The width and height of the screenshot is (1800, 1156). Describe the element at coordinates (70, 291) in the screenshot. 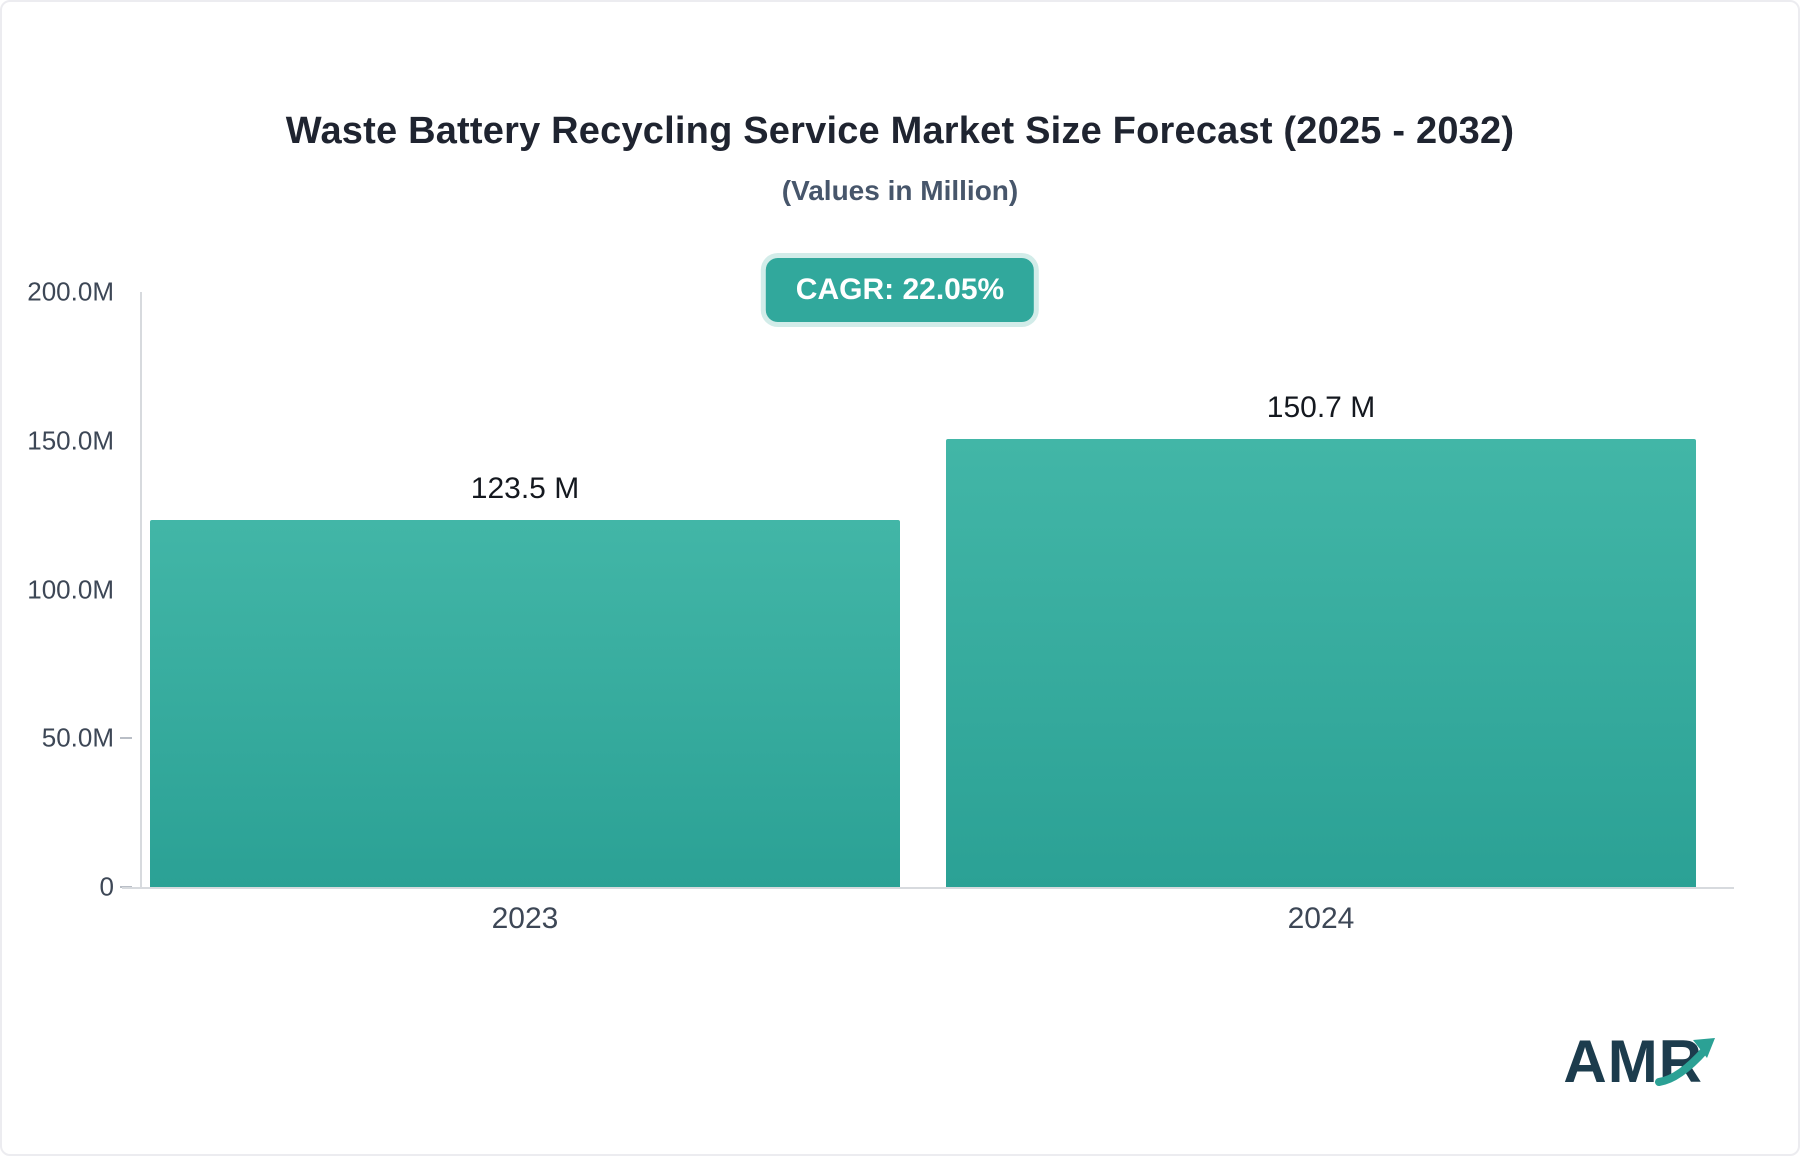

I see `y-axis-tick-label: 200.0M` at that location.